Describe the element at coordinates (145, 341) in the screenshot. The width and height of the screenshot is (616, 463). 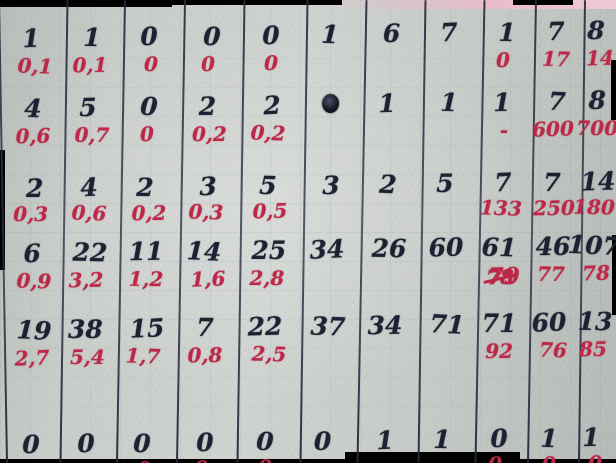
I see `cell-r5-c3: 15 1,7` at that location.